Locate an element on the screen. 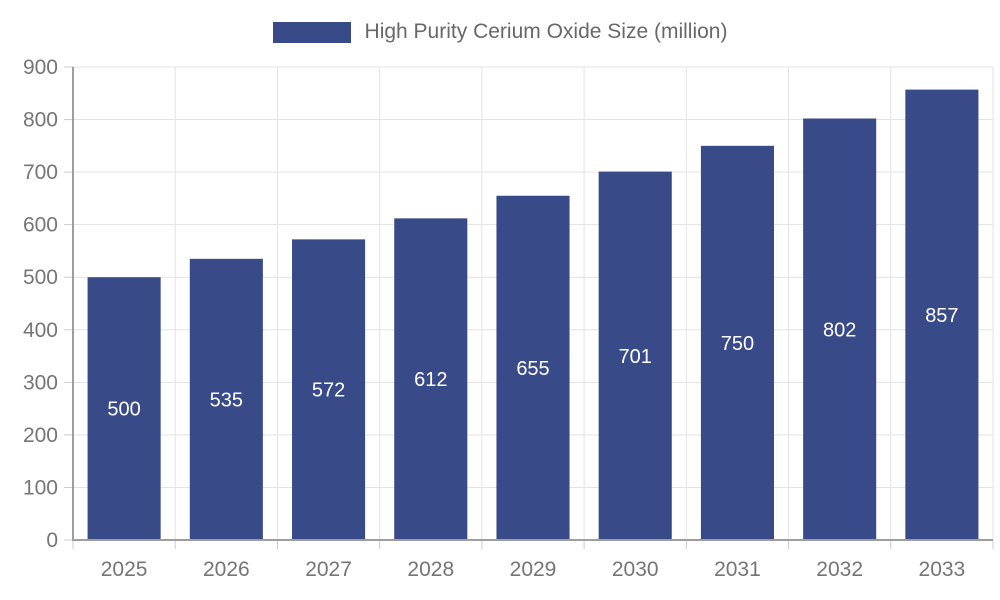 This screenshot has width=1000, height=600. bar-value-label: 750 is located at coordinates (737, 344).